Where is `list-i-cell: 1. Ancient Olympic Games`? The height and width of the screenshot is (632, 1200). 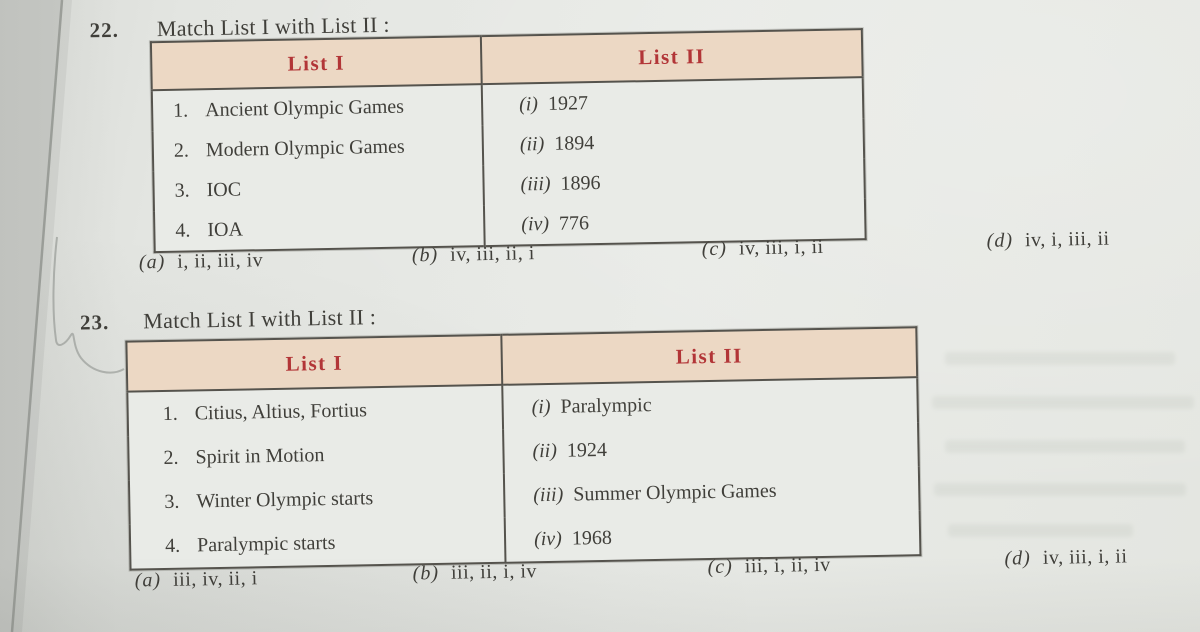 list-i-cell: 1. Ancient Olympic Games is located at coordinates (317, 108).